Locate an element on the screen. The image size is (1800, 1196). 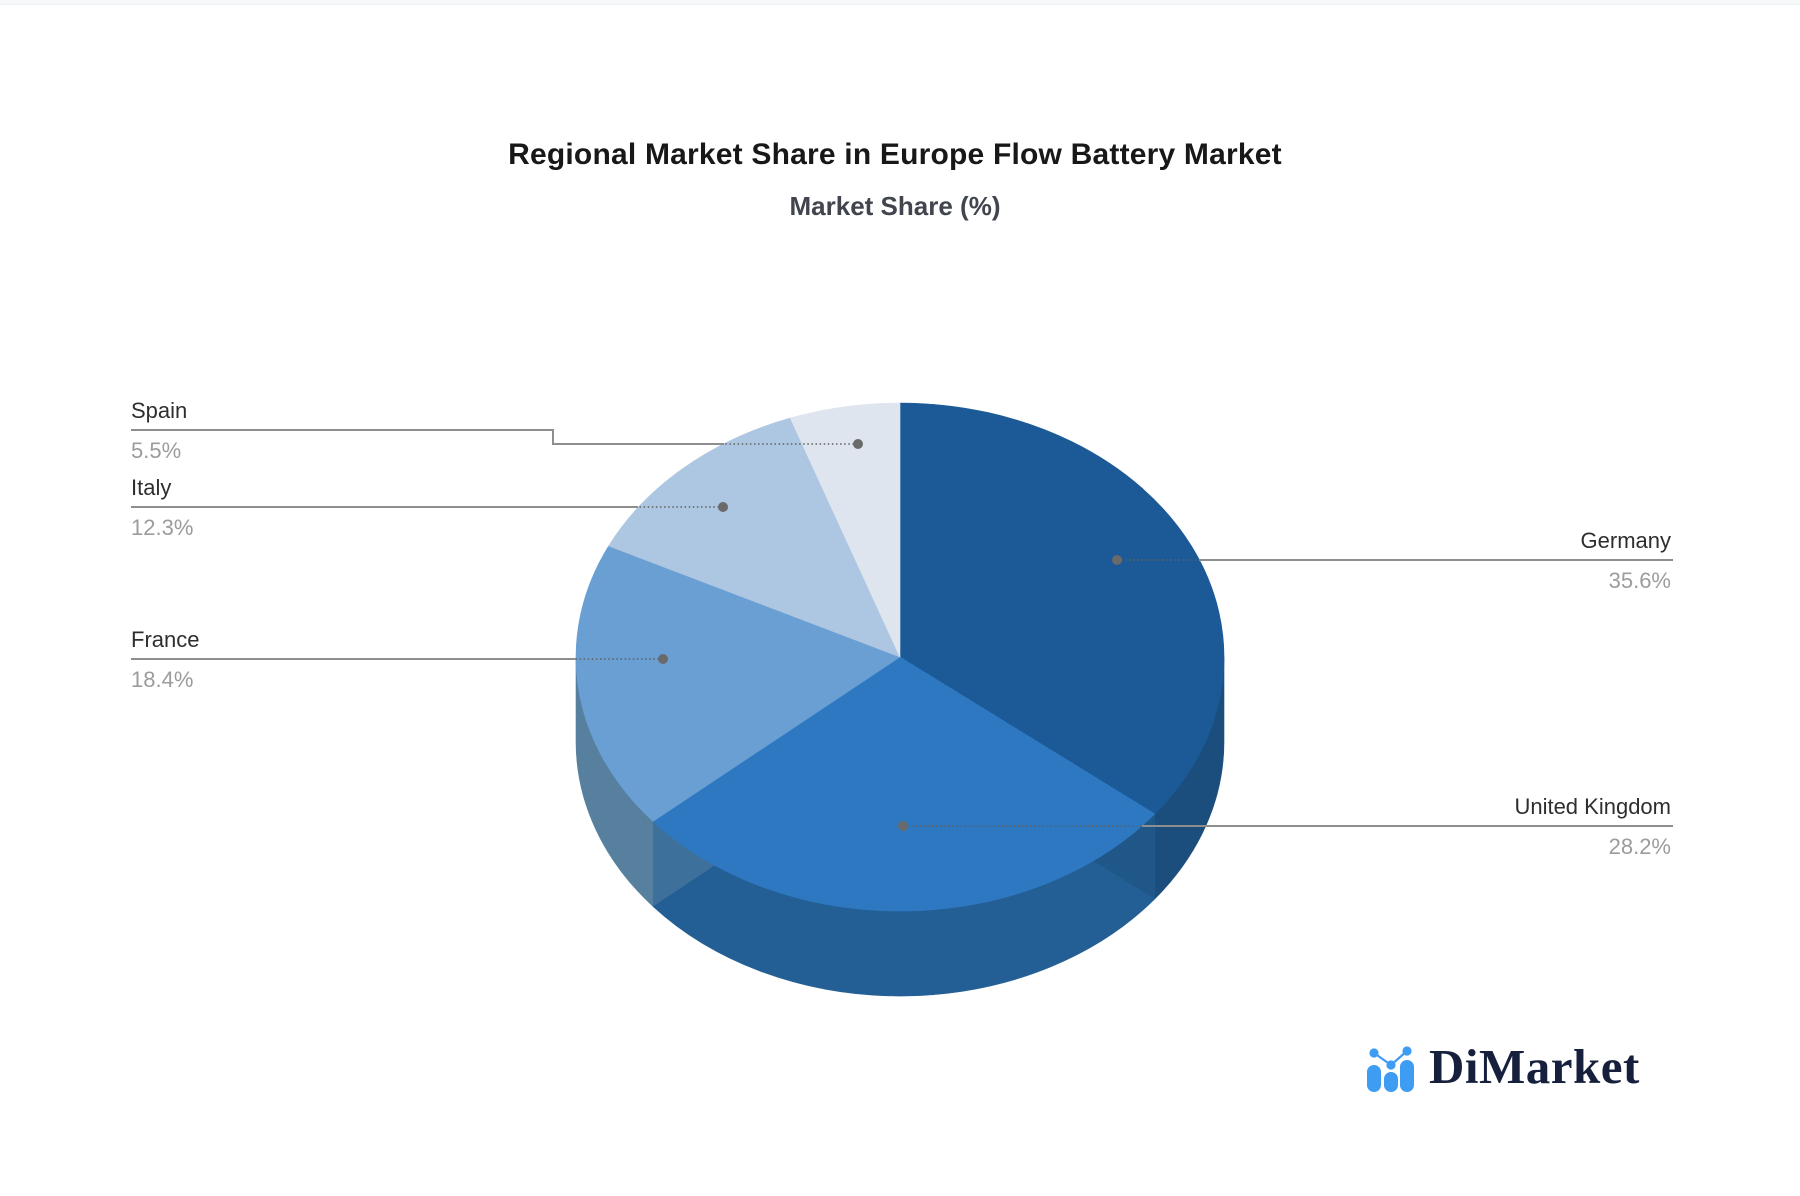
slice-value: 5.5% is located at coordinates (156, 450).